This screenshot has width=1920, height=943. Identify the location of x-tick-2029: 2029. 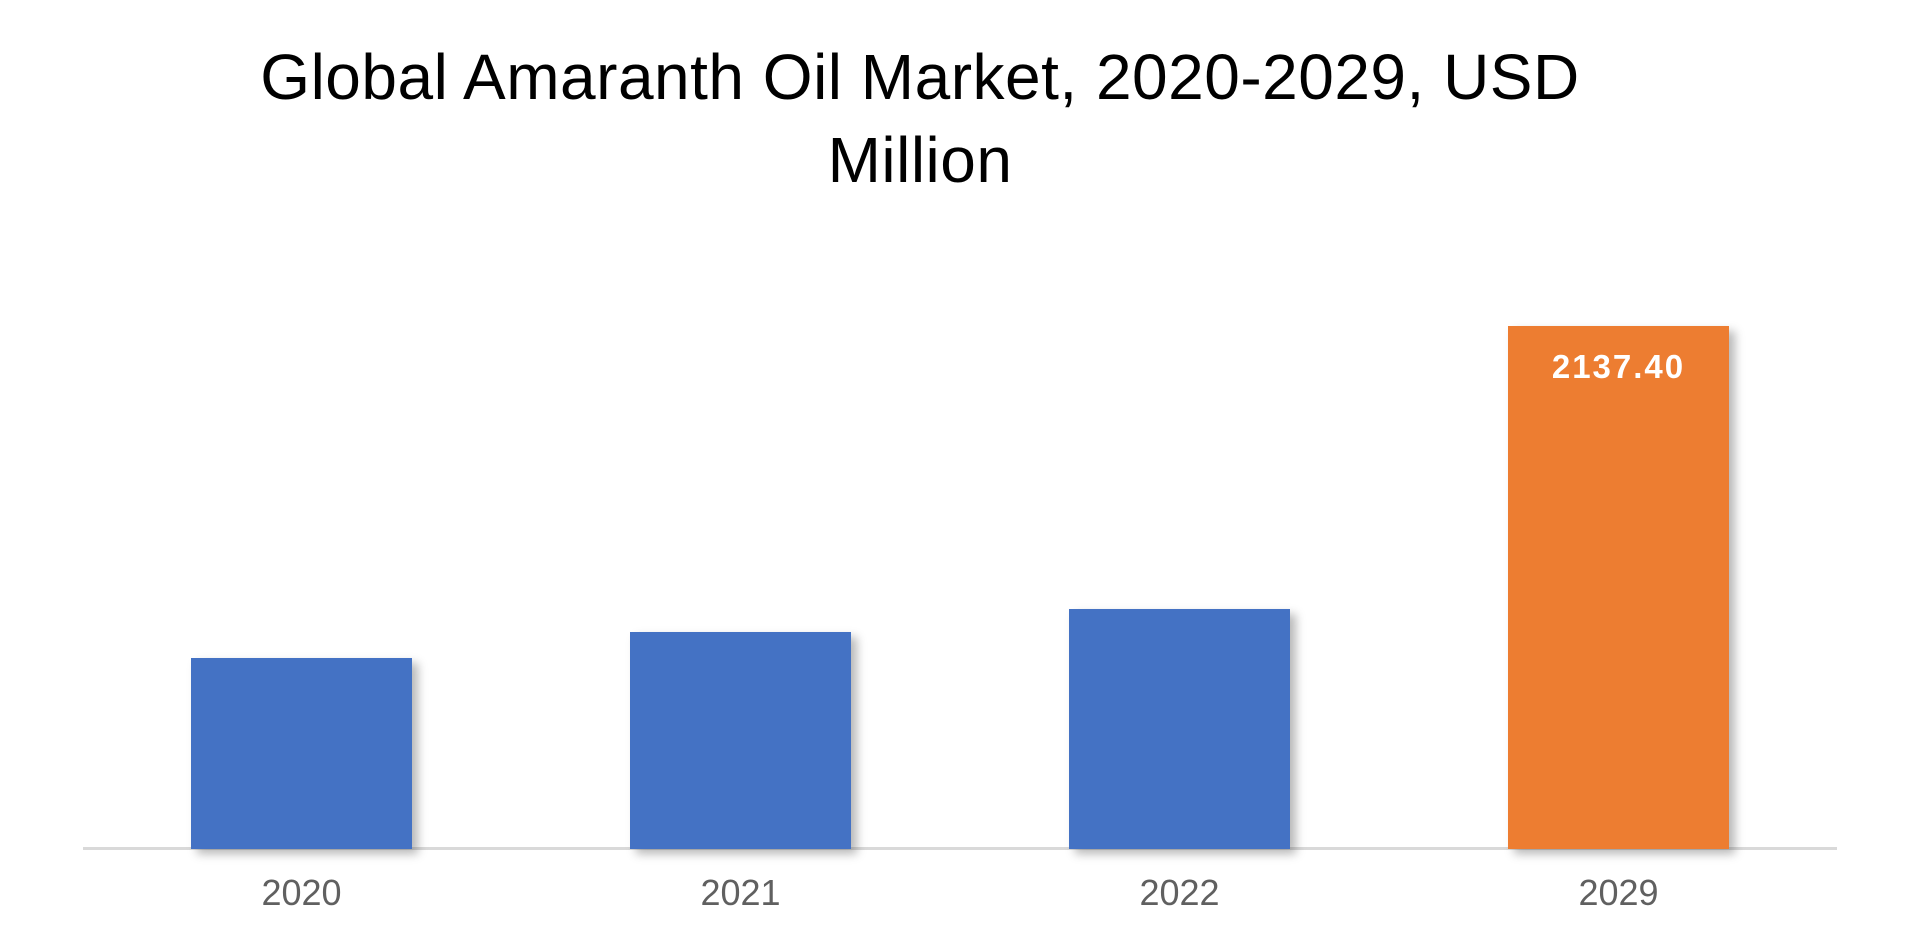
(1618, 892).